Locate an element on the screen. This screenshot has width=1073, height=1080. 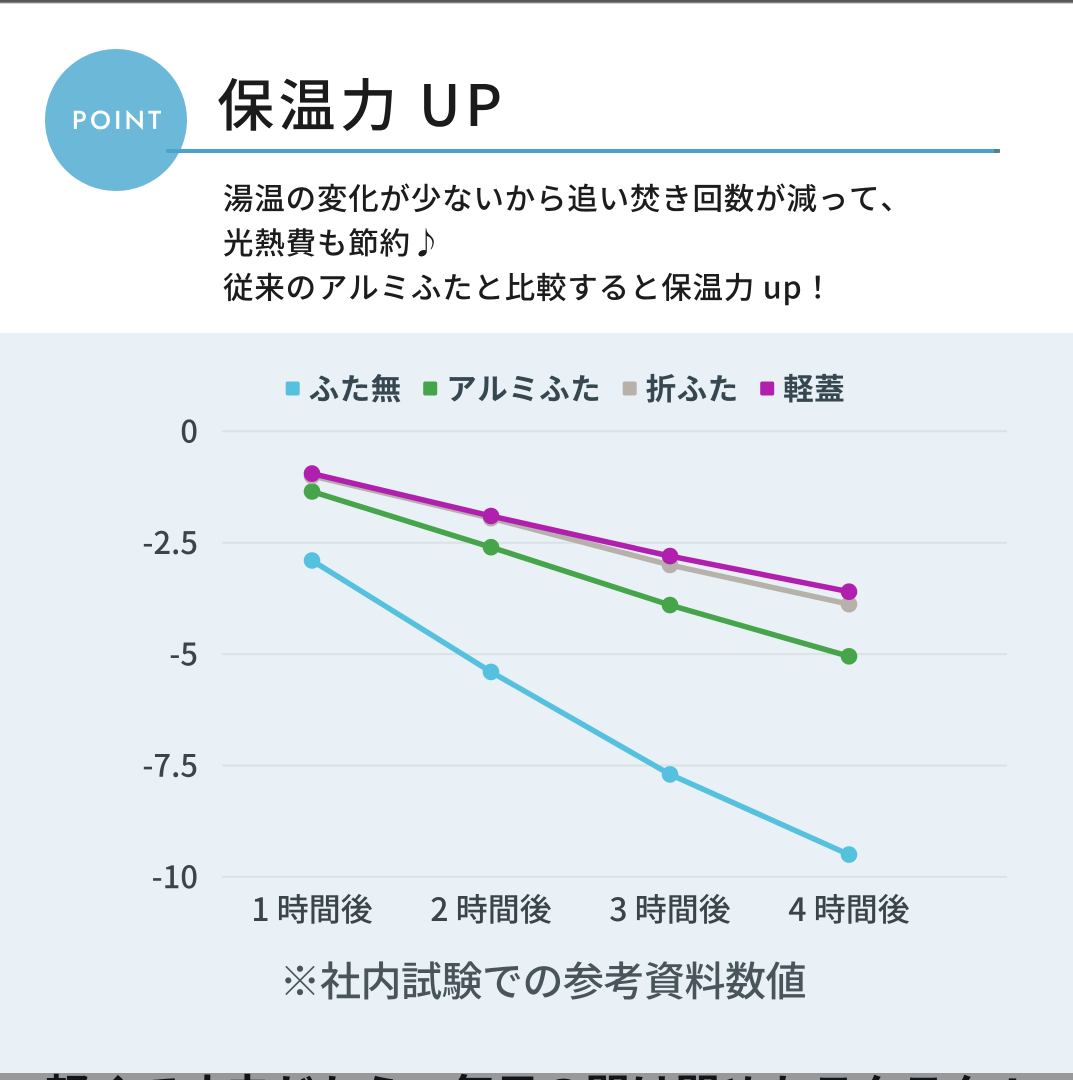
title-underline-rule is located at coordinates (583, 151).